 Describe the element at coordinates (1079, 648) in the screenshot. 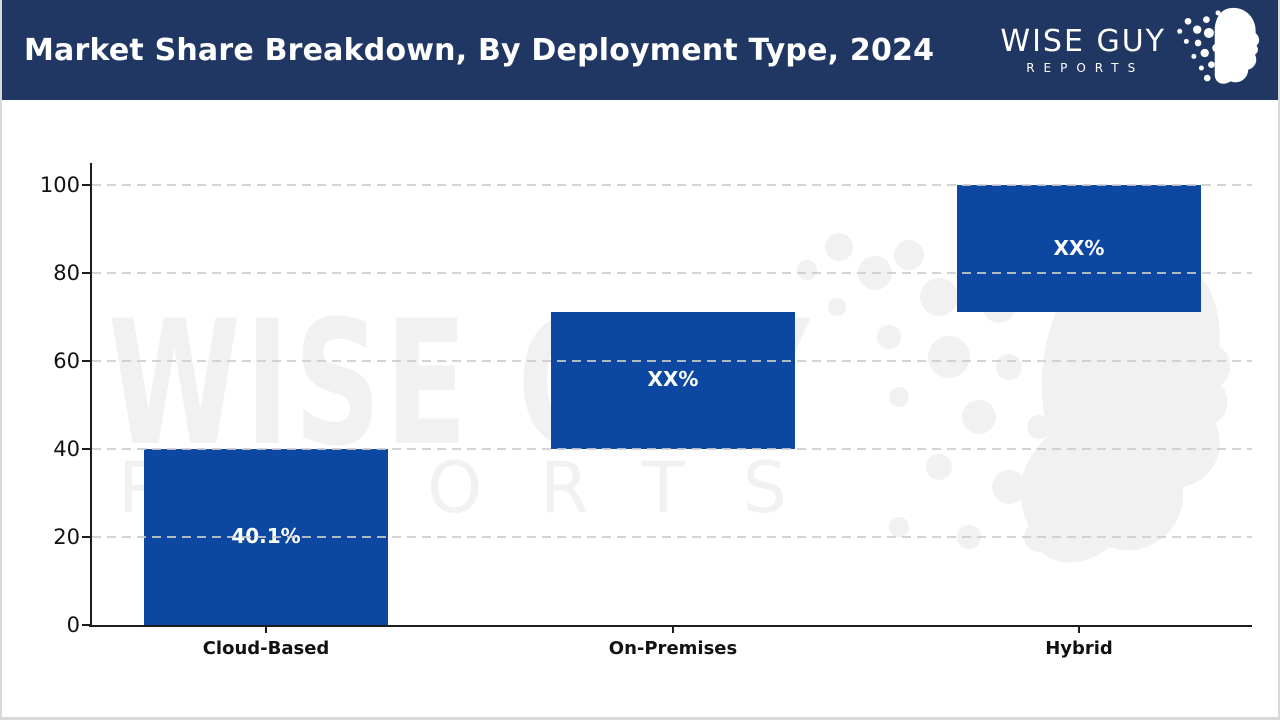

I see `x-category-label: Hybrid` at that location.